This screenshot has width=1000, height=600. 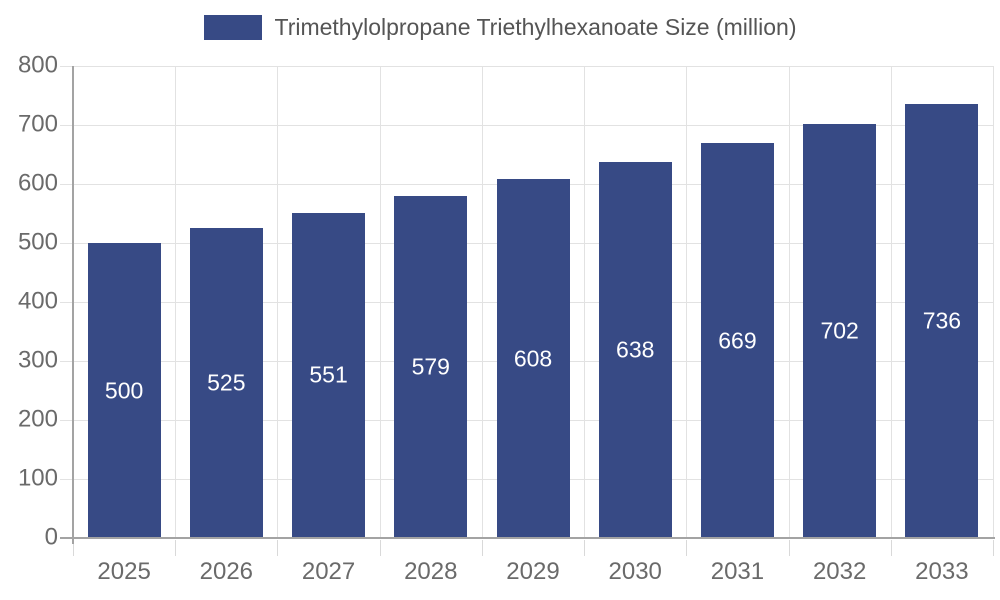 What do you see at coordinates (431, 571) in the screenshot?
I see `x-axis-tick-label: 2028` at bounding box center [431, 571].